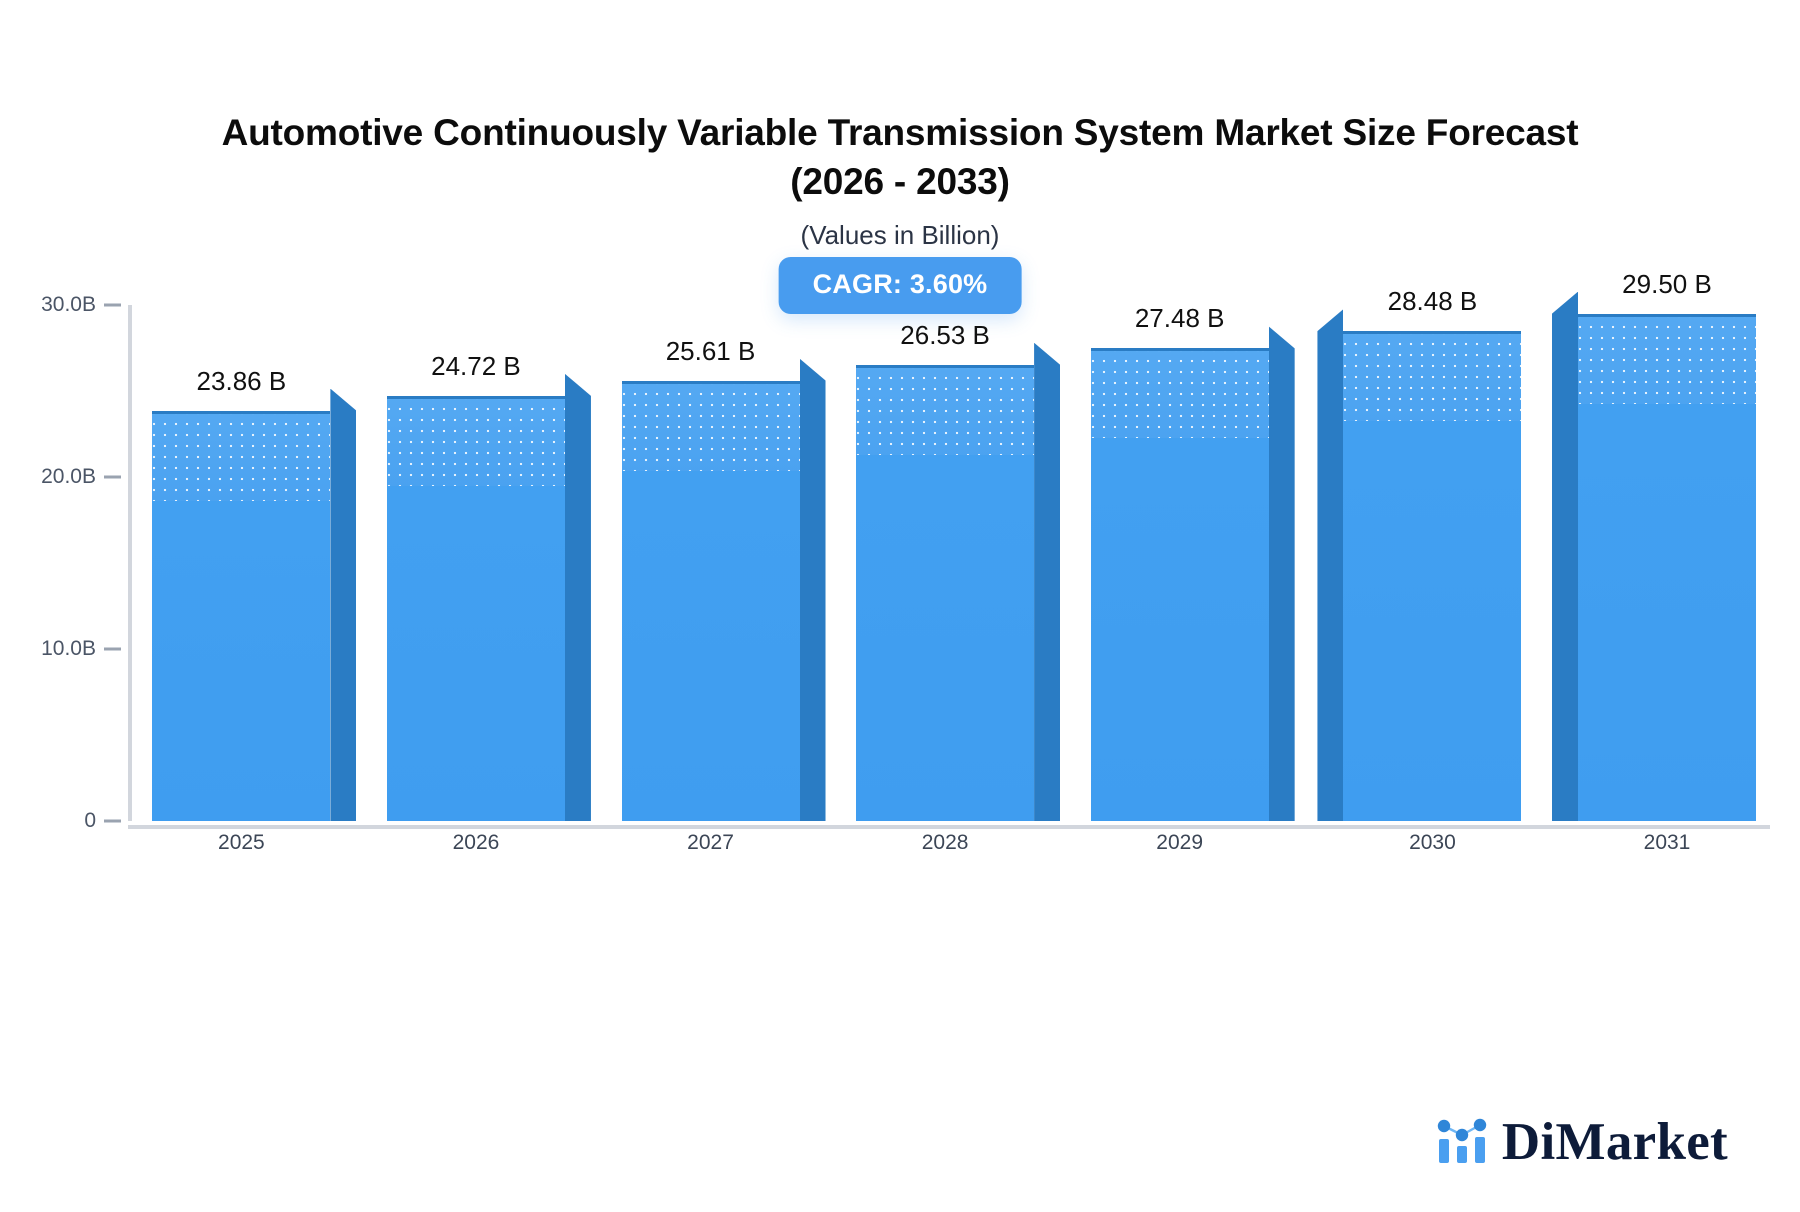  I want to click on chart-title-line2: (2026 - 2033), so click(900, 182).